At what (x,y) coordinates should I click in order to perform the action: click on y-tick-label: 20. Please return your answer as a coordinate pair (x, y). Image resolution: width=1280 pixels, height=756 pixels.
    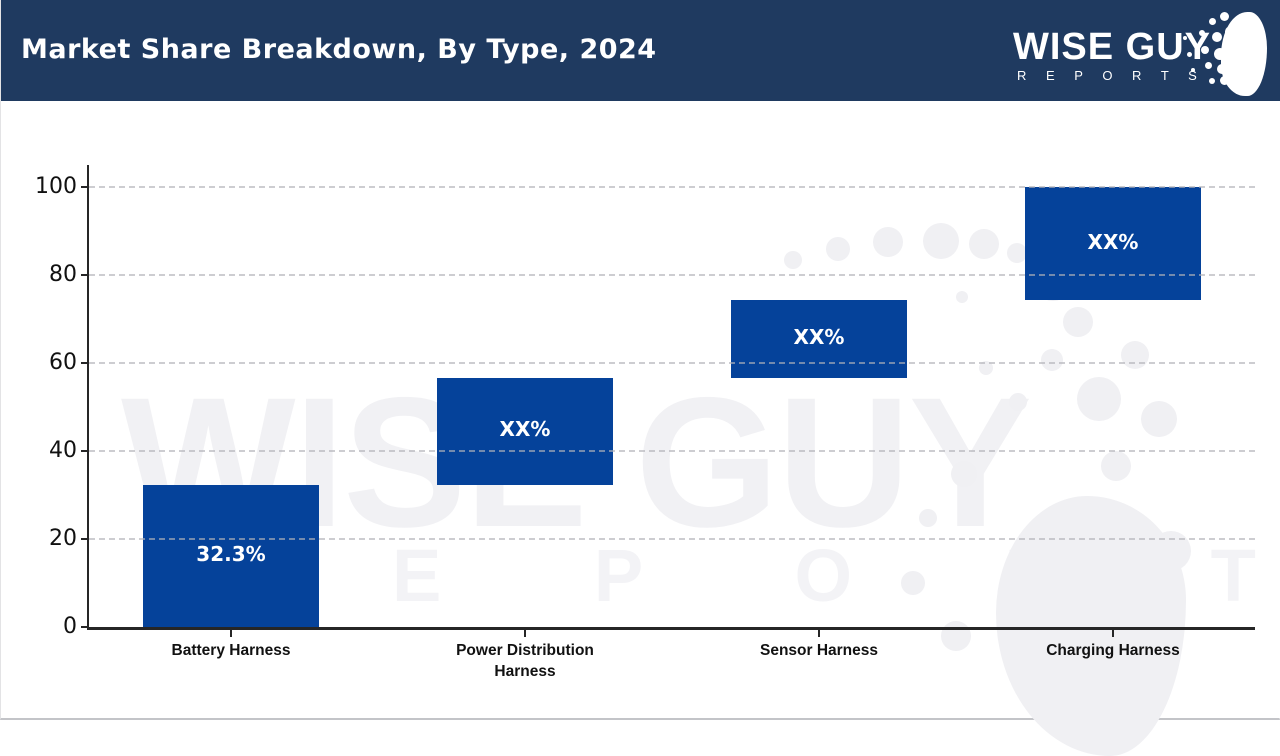
    Looking at the image, I should click on (63, 538).